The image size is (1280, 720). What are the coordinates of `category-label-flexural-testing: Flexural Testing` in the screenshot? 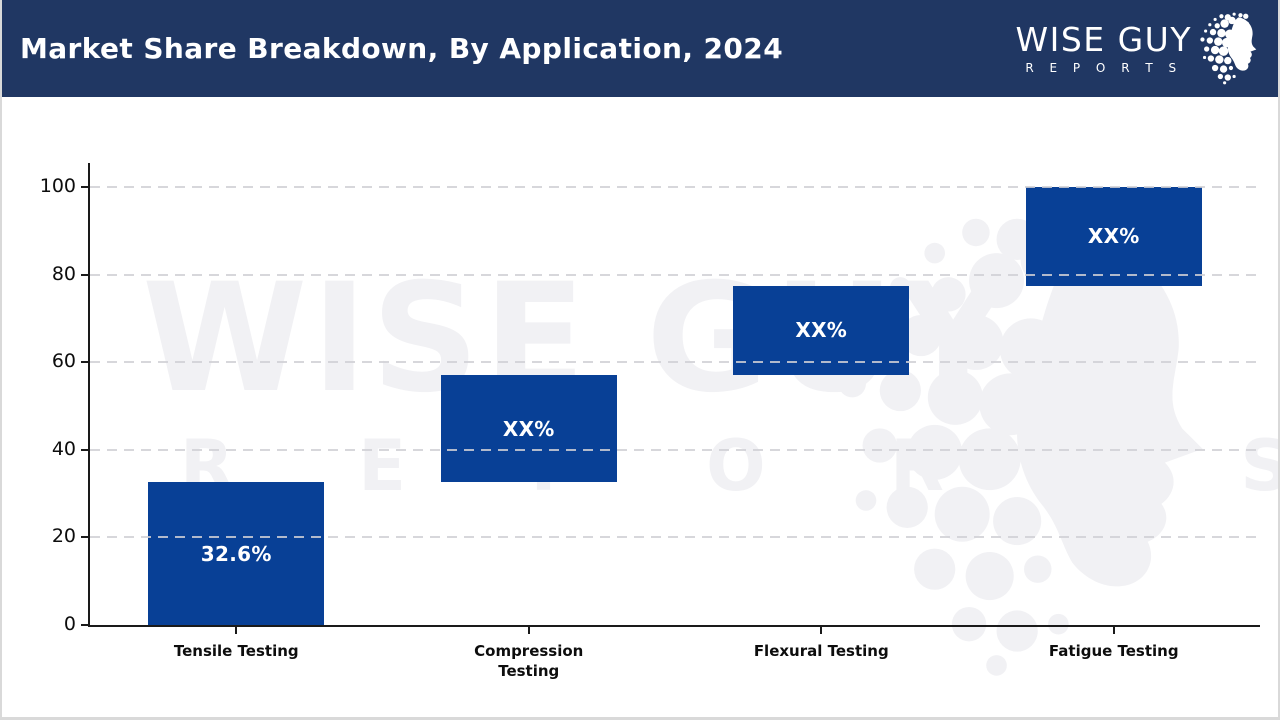 It's located at (821, 651).